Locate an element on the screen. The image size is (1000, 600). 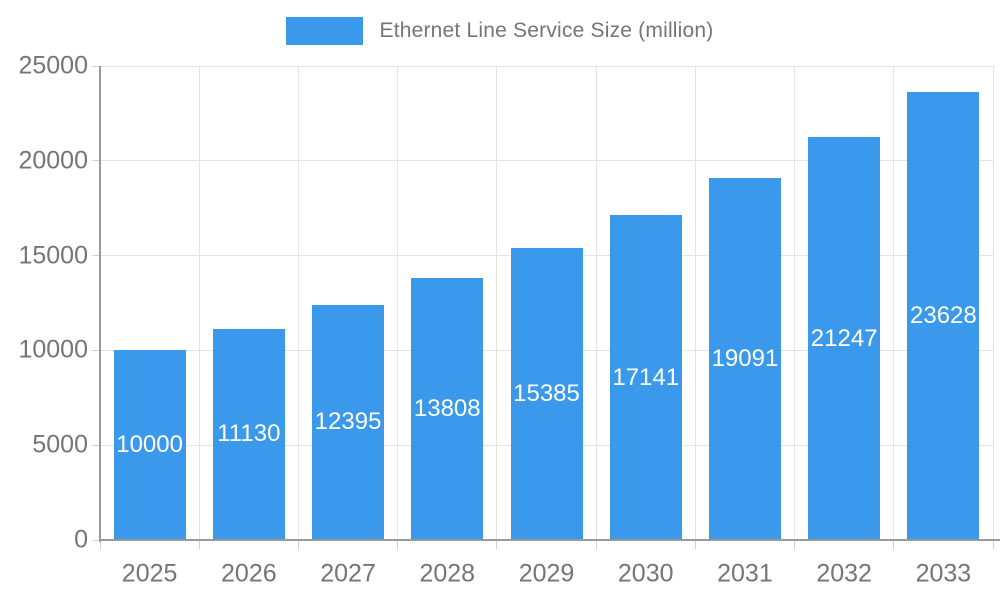
bar-2030 is located at coordinates (645, 377).